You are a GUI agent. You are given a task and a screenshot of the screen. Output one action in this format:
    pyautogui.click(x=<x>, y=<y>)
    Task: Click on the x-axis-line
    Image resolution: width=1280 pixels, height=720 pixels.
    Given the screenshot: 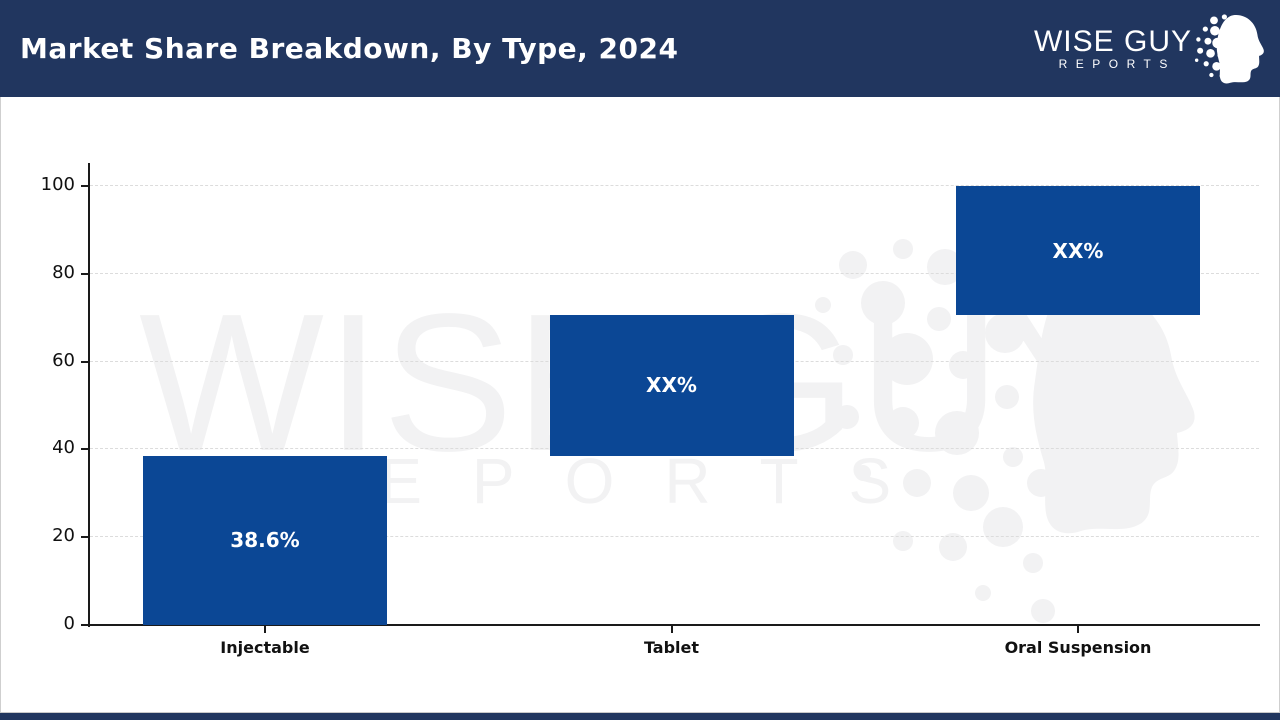 What is the action you would take?
    pyautogui.click(x=674, y=625)
    